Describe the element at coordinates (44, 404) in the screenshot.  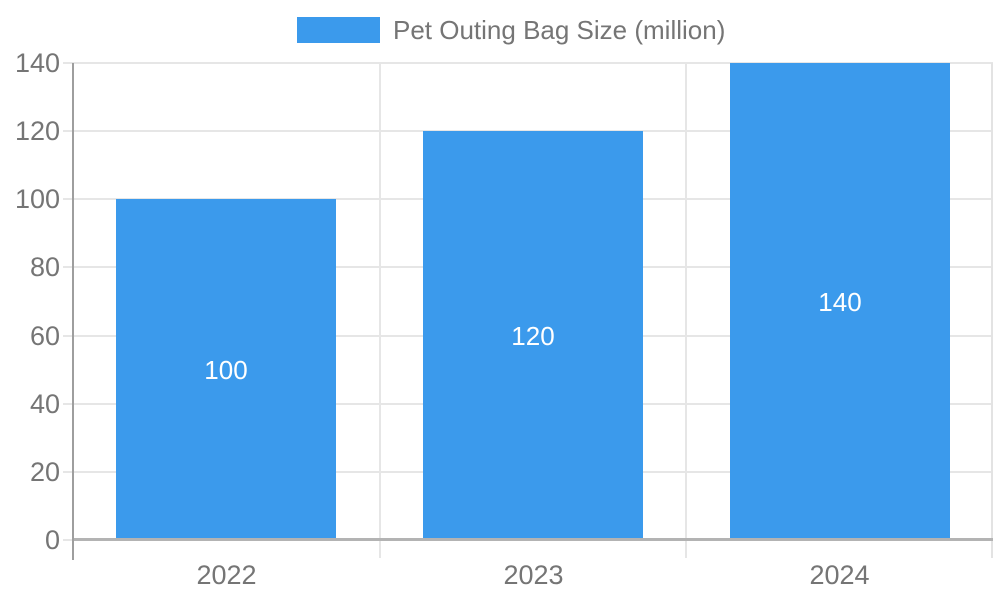
I see `ytick-label-40: 40` at that location.